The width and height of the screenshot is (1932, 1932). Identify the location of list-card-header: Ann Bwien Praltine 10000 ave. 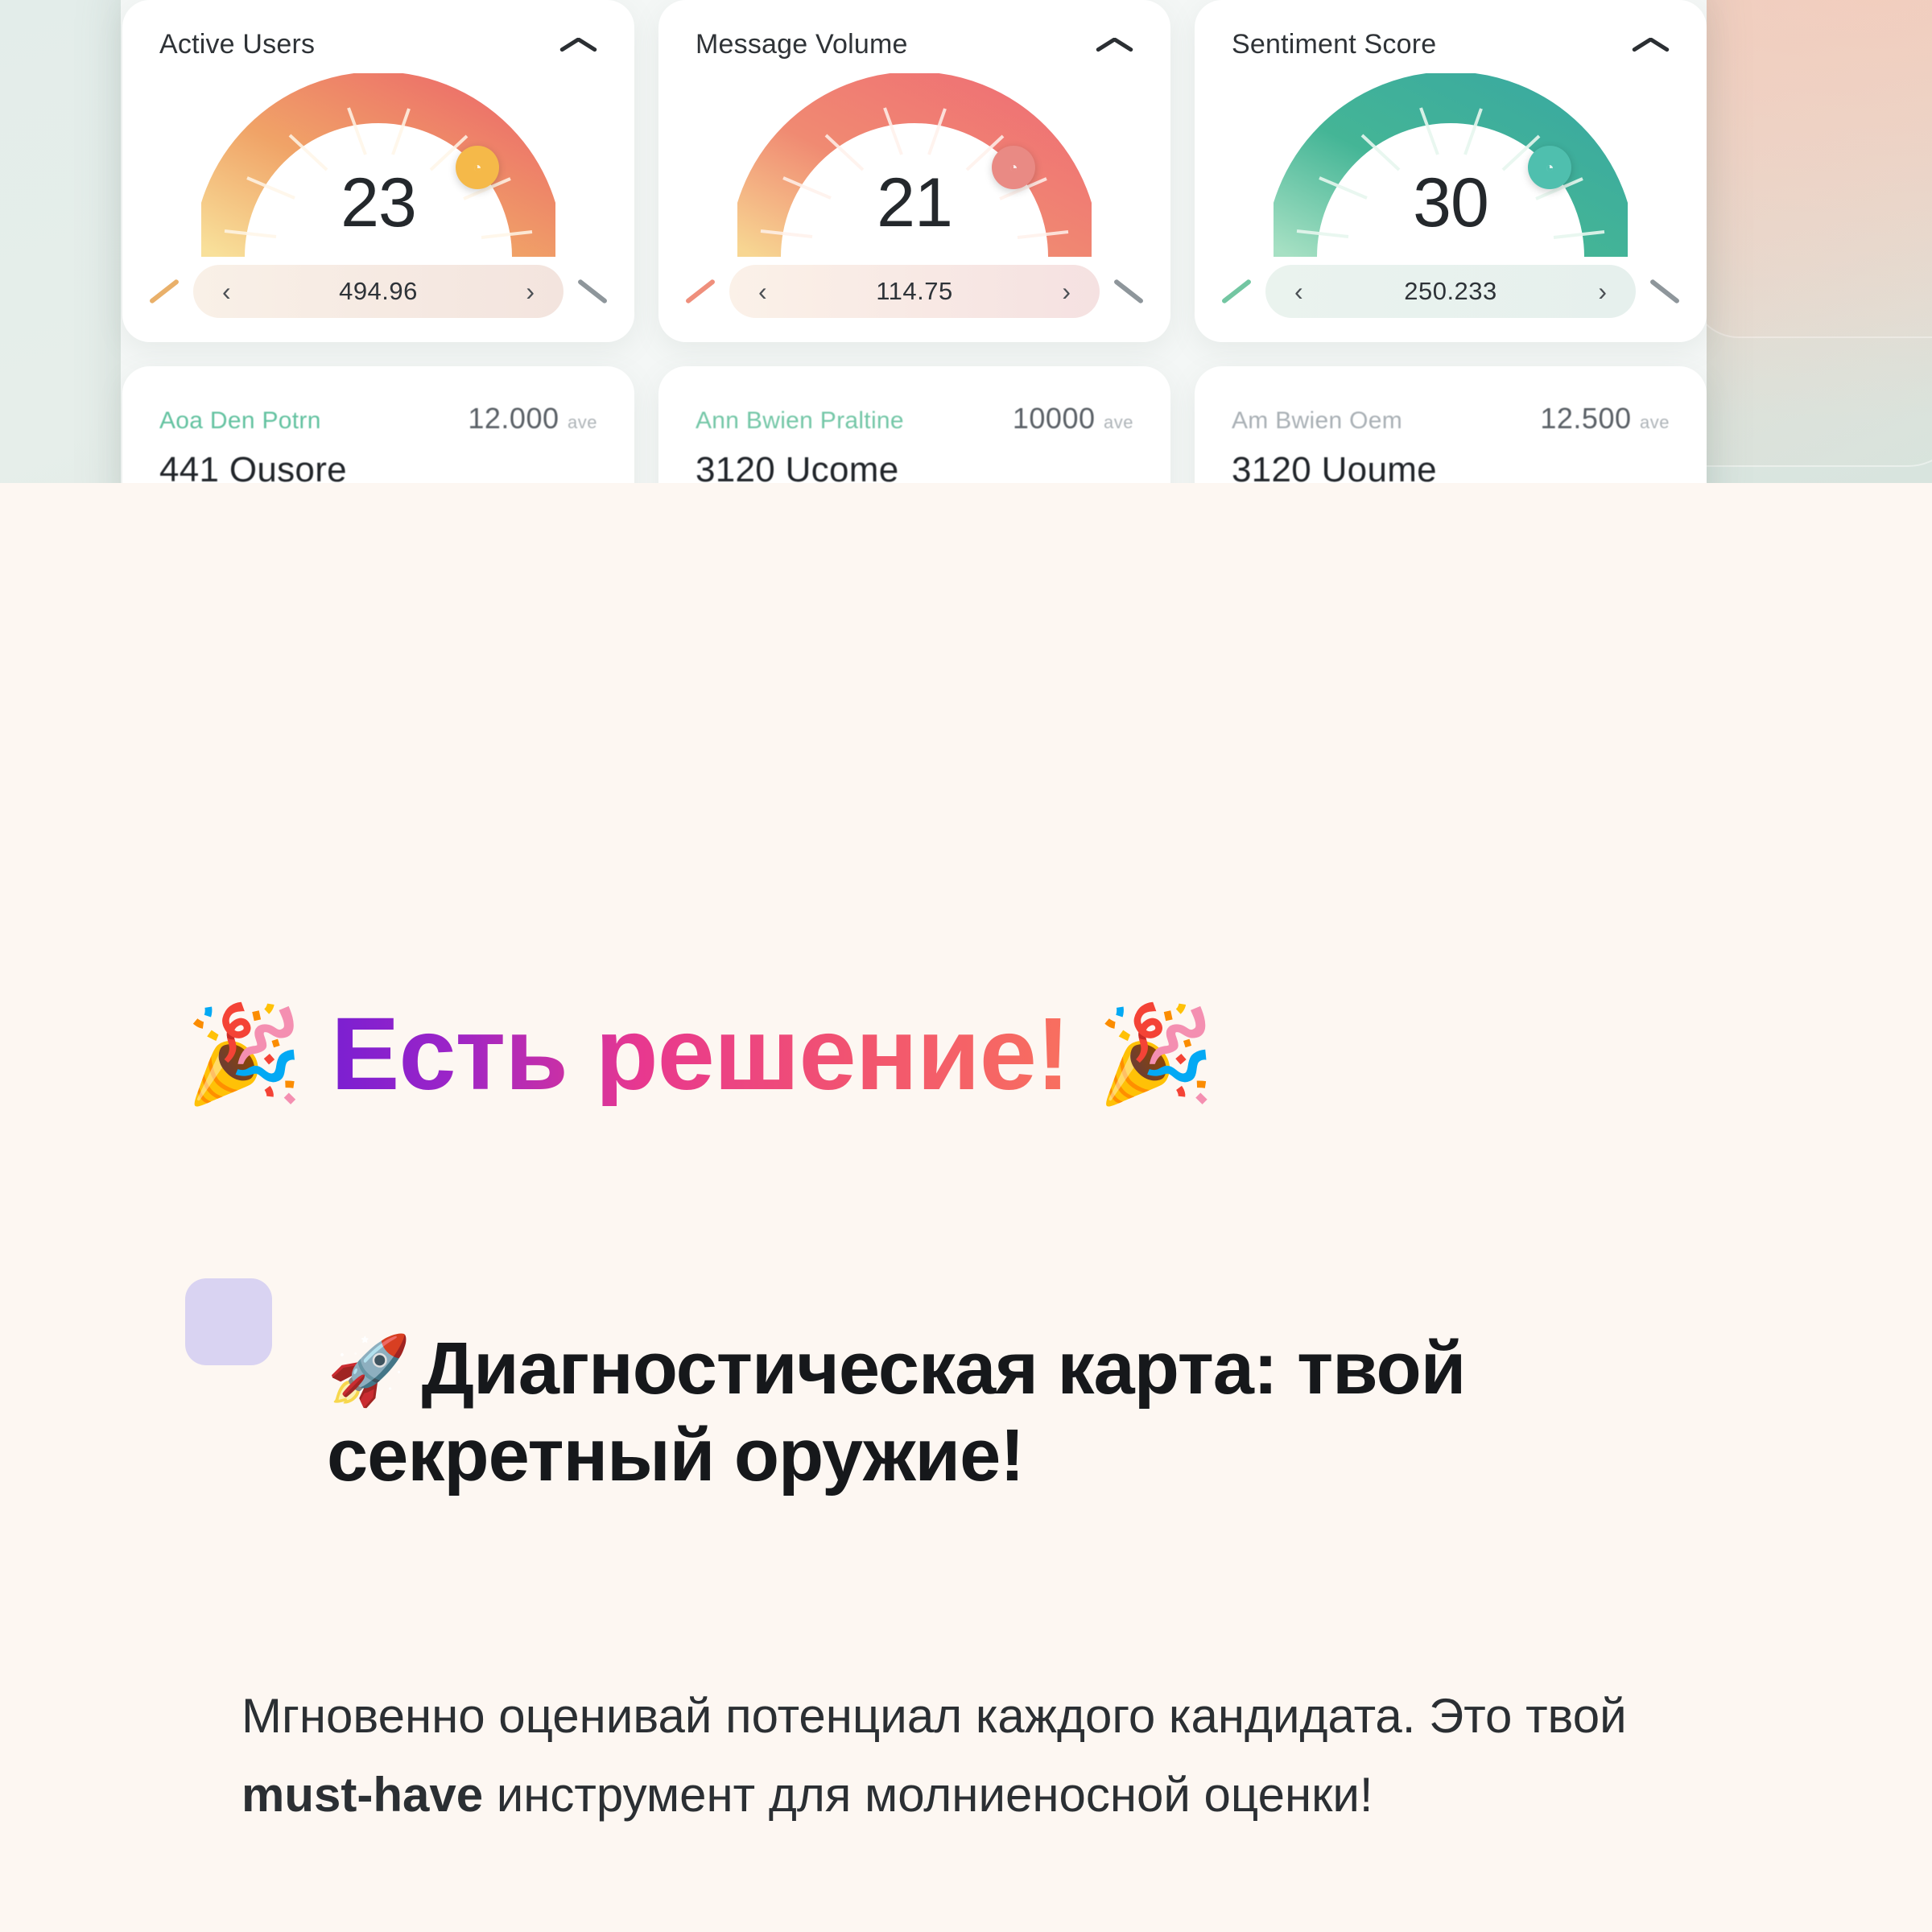
(914, 401).